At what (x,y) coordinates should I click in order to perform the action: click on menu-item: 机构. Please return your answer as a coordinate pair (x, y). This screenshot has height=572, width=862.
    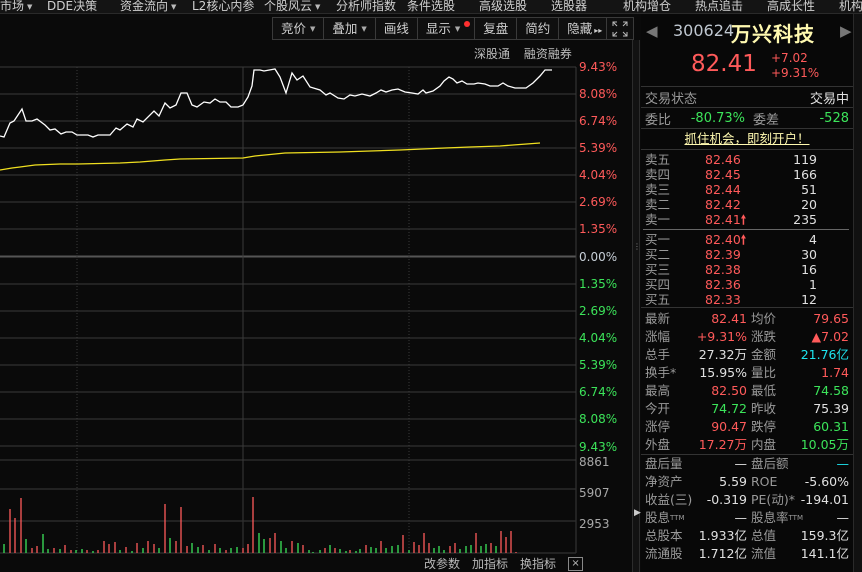
    Looking at the image, I should click on (850, 6).